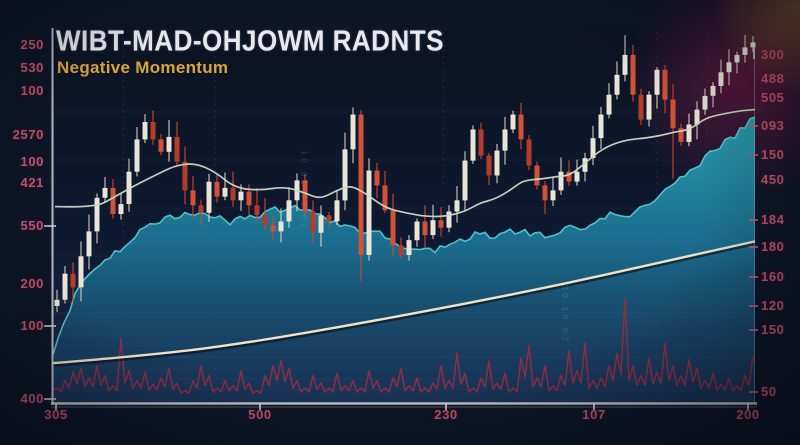 Image resolution: width=800 pixels, height=445 pixels. What do you see at coordinates (250, 40) in the screenshot?
I see `chart-title: WIBT-MAD-OHJOWM RADNTS` at bounding box center [250, 40].